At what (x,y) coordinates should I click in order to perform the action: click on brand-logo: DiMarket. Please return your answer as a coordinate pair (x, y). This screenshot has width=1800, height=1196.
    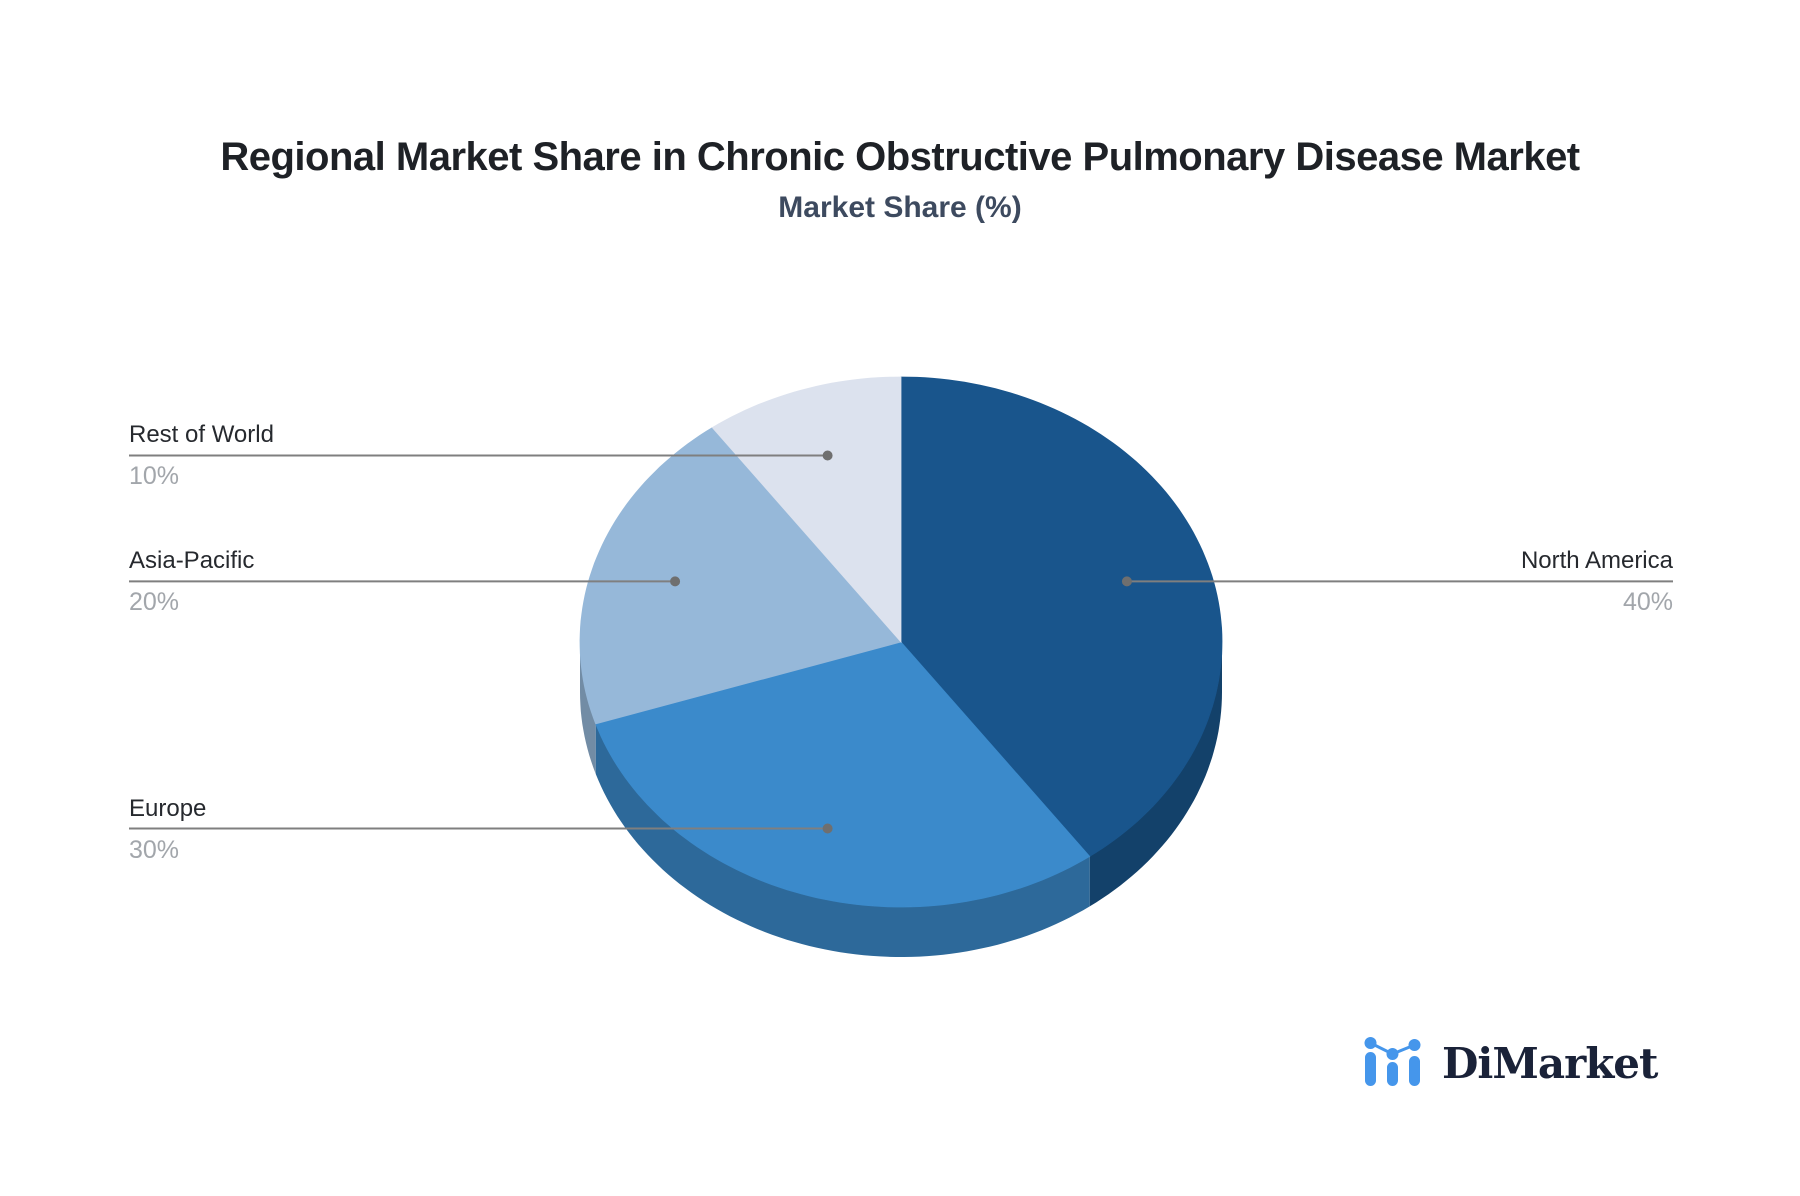
    Looking at the image, I should click on (1511, 1062).